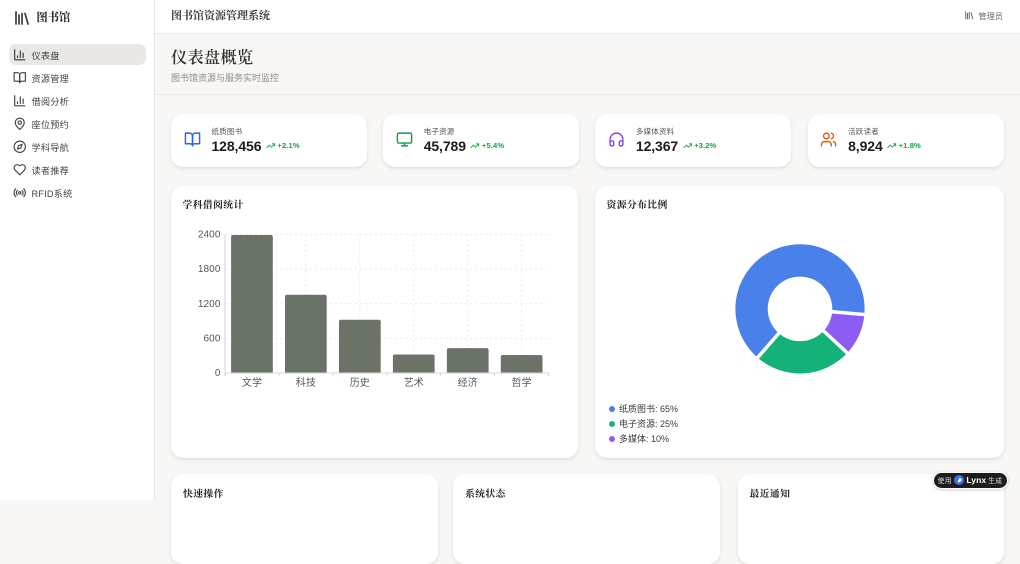 Image resolution: width=1020 pixels, height=564 pixels. I want to click on svg-text: 0, so click(218, 373).